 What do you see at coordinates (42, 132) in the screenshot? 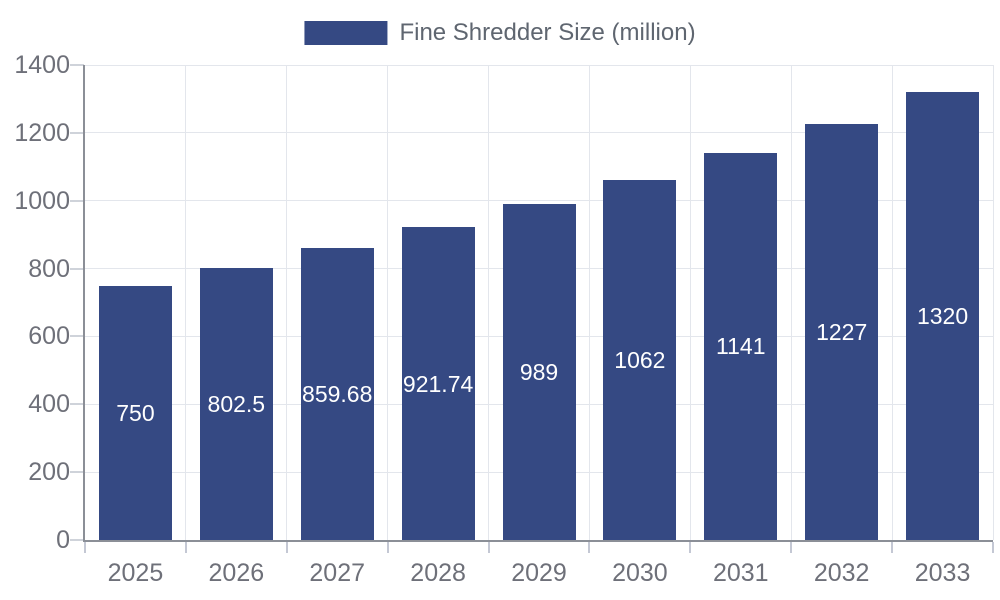
I see `y-axis-tick-label: 1200` at bounding box center [42, 132].